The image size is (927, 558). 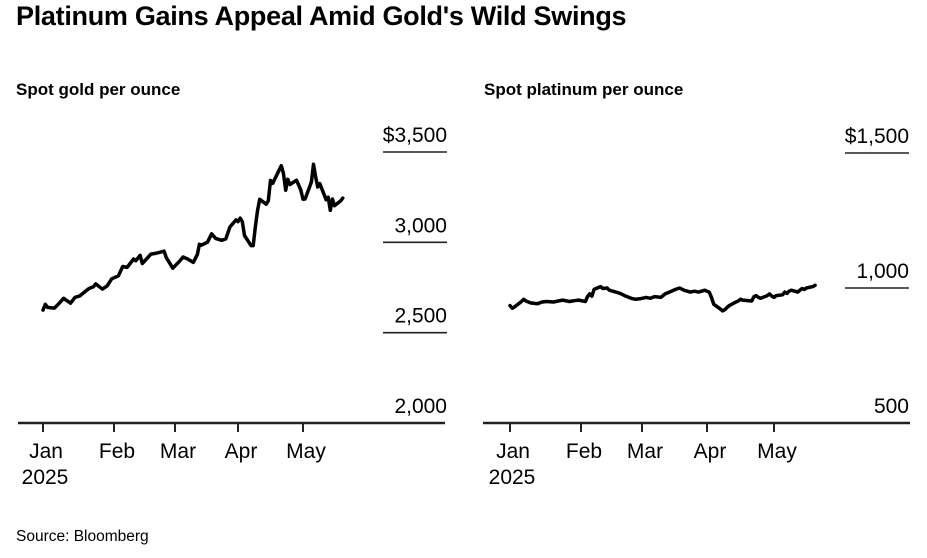 I want to click on y-axis-label: $1,500, so click(x=877, y=136).